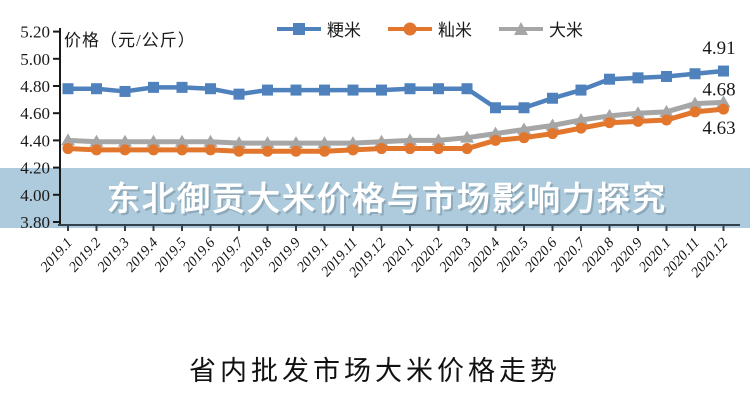 Image resolution: width=750 pixels, height=400 pixels. What do you see at coordinates (566, 30) in the screenshot?
I see `legend-label-dami: 大米` at bounding box center [566, 30].